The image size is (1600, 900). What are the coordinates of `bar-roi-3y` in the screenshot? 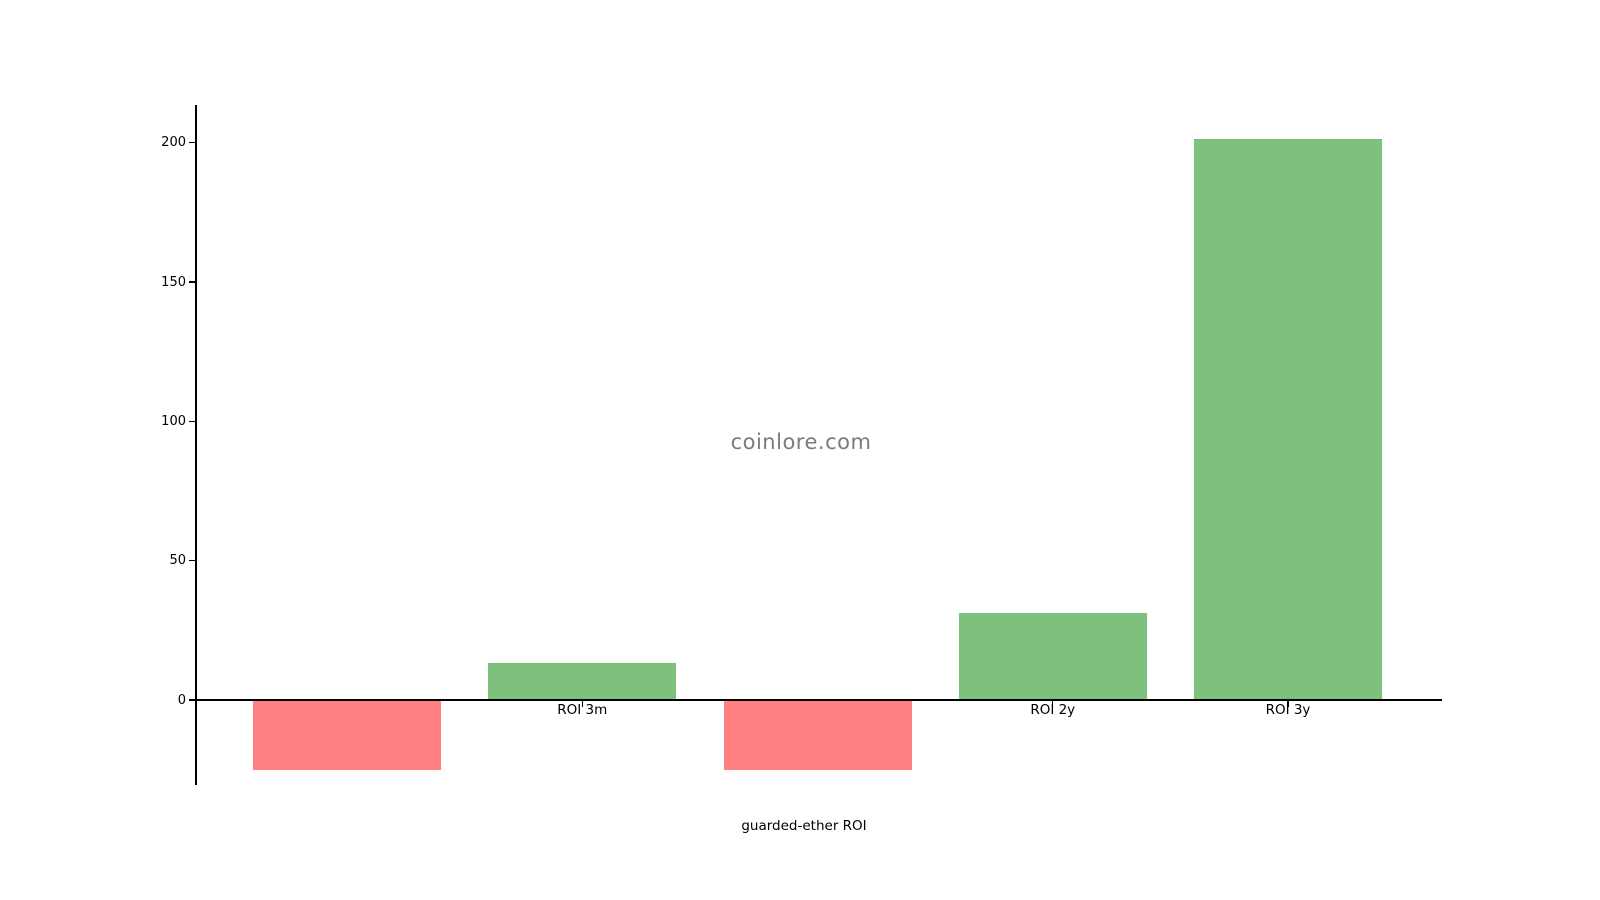 It's located at (1288, 419).